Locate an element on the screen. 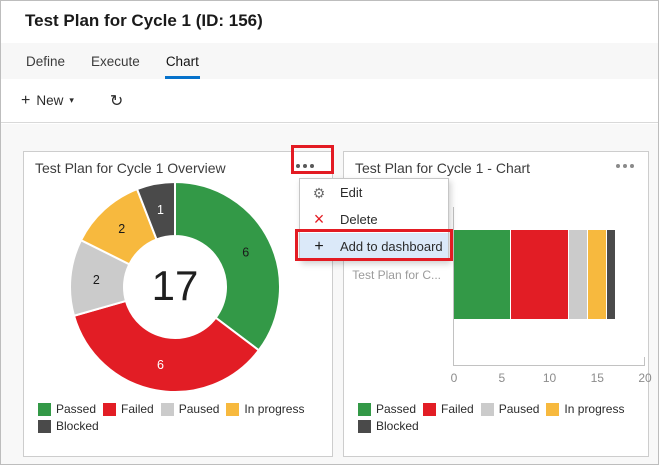  new-button: + New ▾ is located at coordinates (47, 101).